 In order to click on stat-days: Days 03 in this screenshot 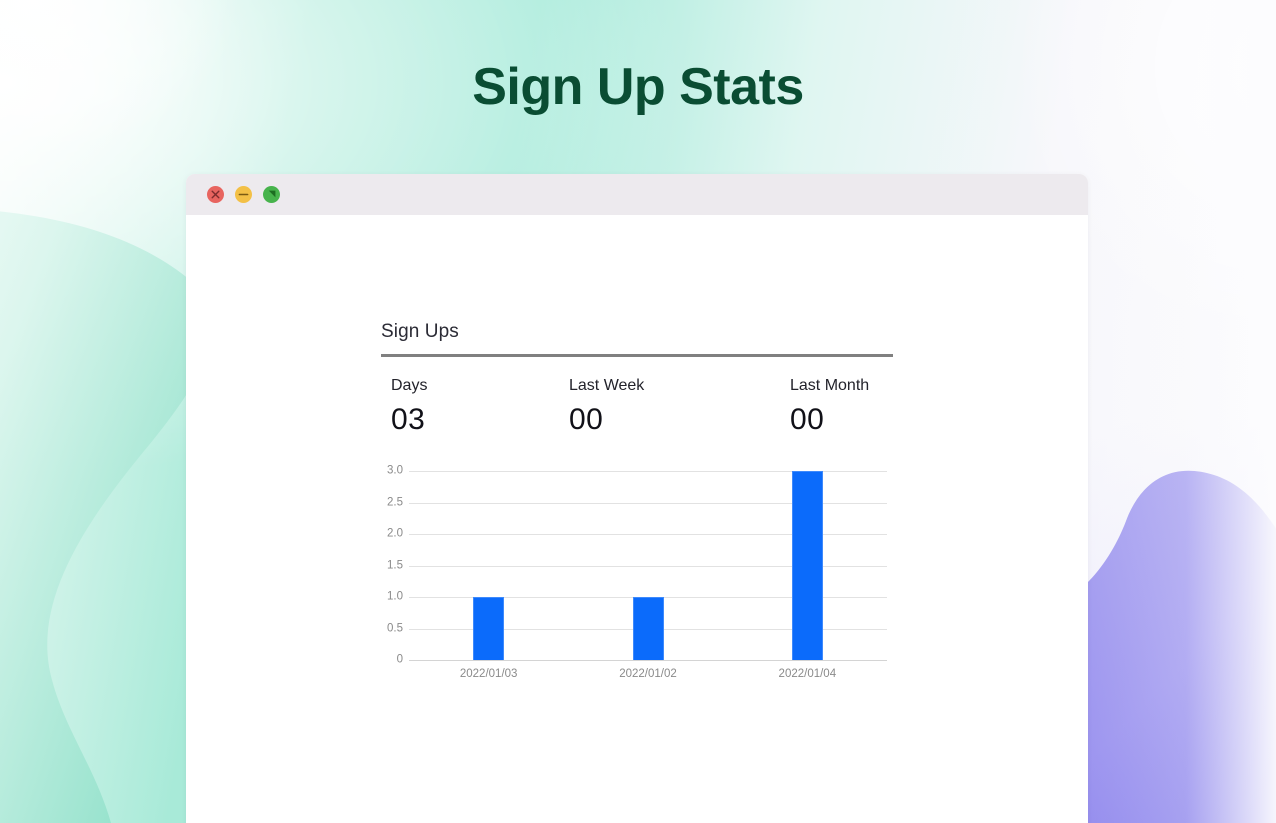, I will do `click(409, 406)`.